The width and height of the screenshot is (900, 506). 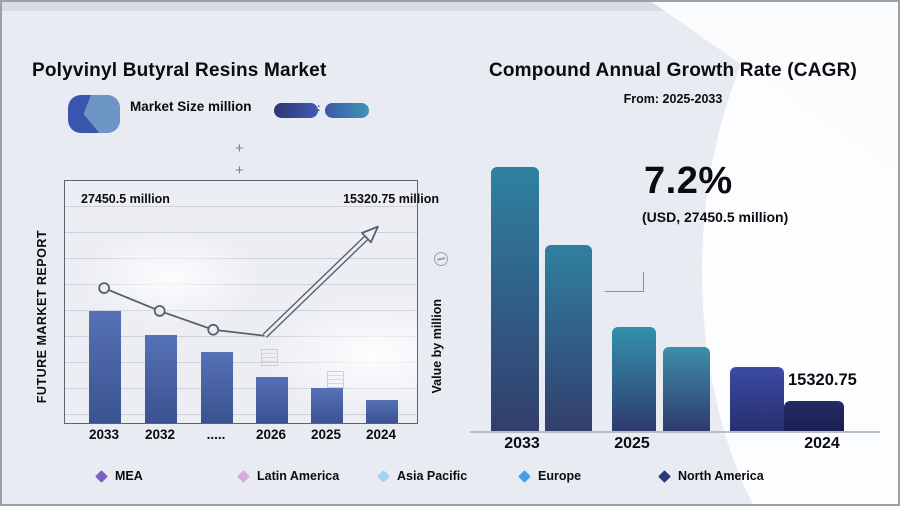 What do you see at coordinates (632, 443) in the screenshot?
I see `cagr-x-label: 2025` at bounding box center [632, 443].